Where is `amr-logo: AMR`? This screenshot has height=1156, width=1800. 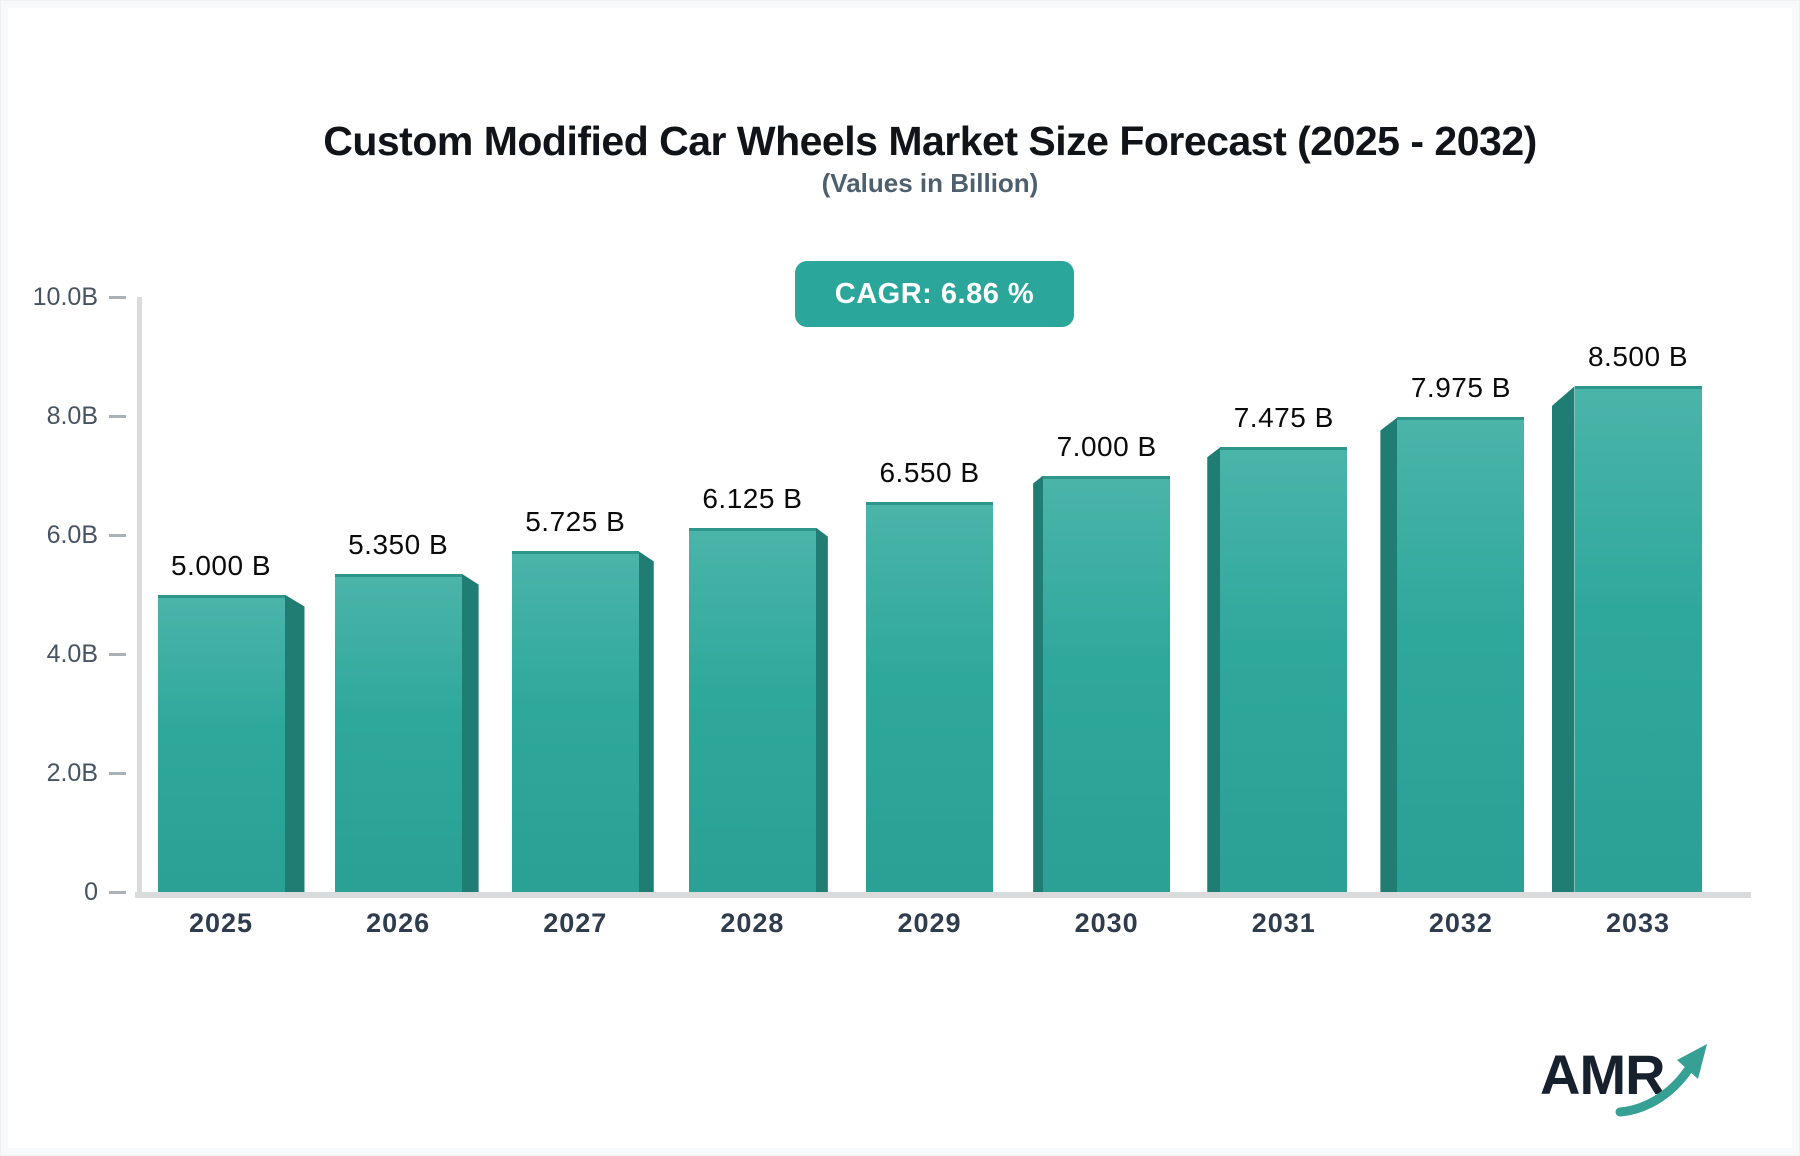
amr-logo: AMR is located at coordinates (1640, 1087).